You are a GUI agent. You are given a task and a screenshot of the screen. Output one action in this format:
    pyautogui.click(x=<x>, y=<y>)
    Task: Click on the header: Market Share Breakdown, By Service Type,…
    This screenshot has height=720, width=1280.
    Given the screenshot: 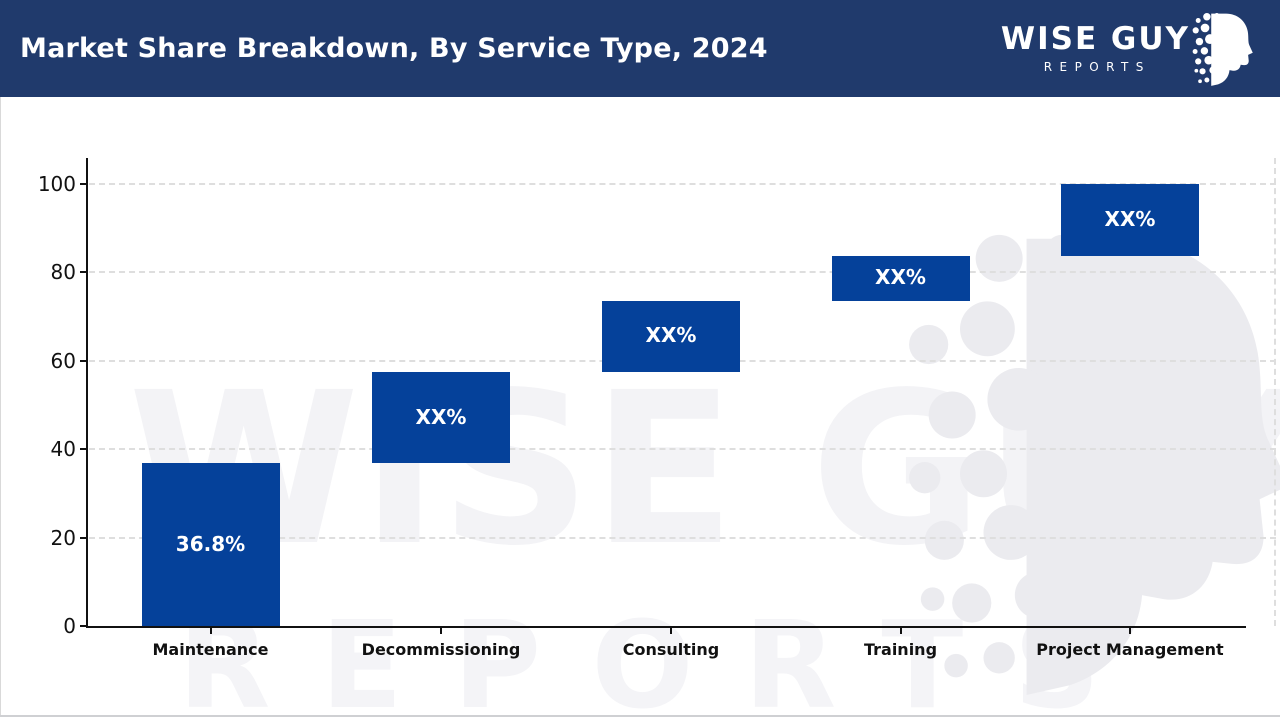 What is the action you would take?
    pyautogui.click(x=640, y=48)
    